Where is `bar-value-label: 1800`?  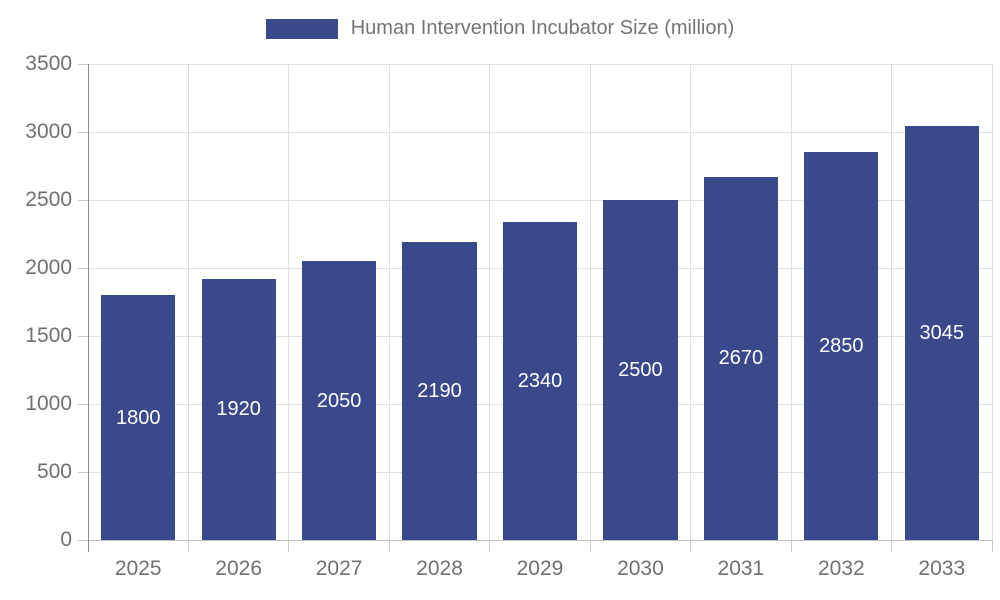 bar-value-label: 1800 is located at coordinates (138, 417).